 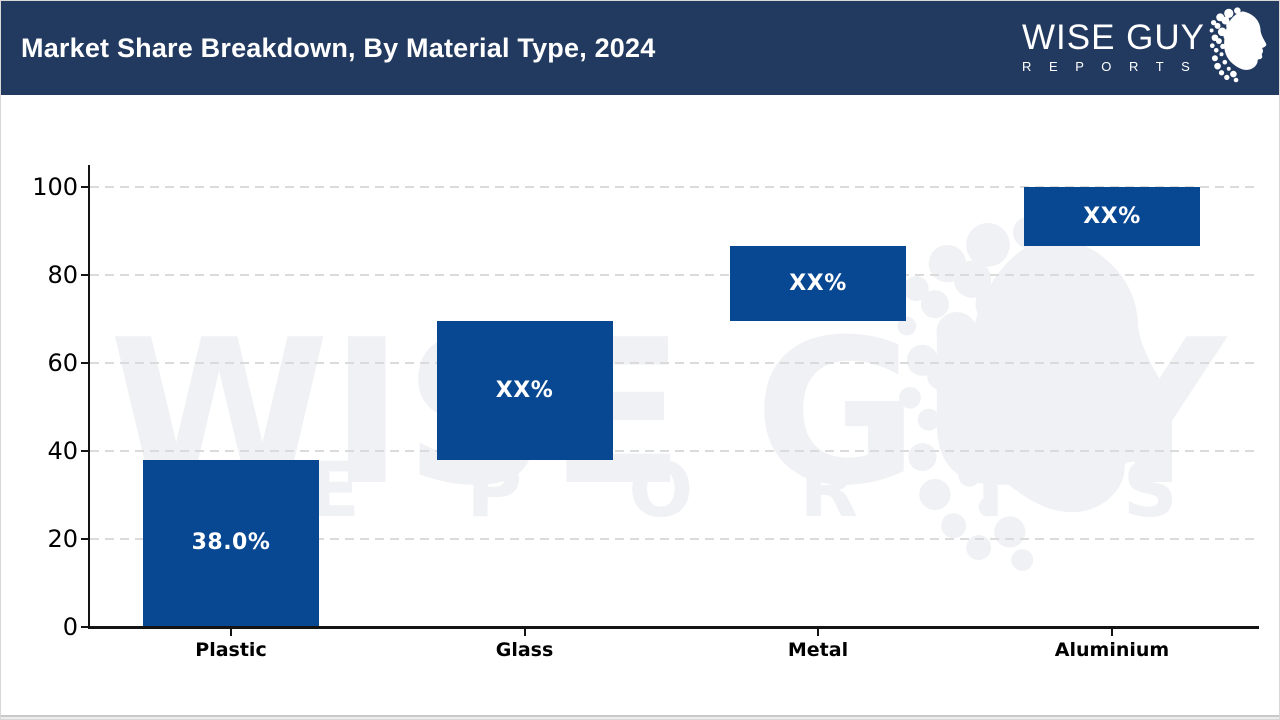 I want to click on x-category-label-metal: Metal, so click(x=818, y=650).